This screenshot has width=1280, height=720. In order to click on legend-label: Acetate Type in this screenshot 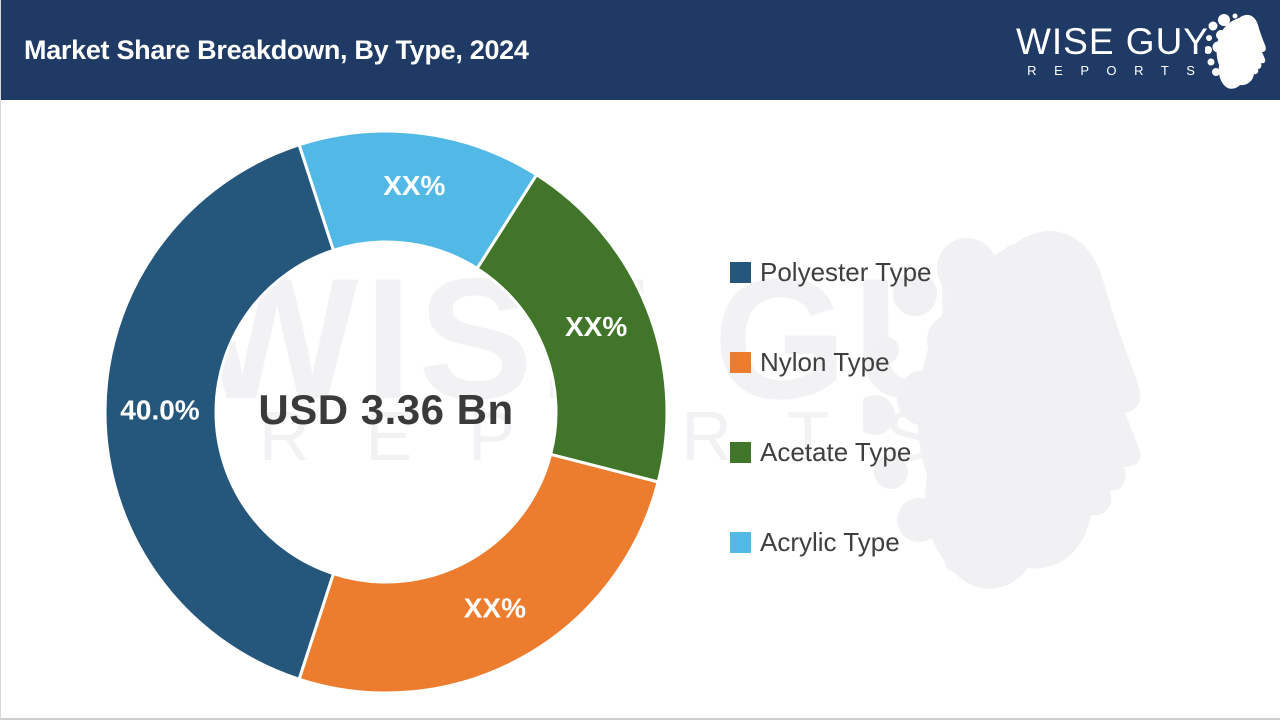, I will do `click(836, 452)`.